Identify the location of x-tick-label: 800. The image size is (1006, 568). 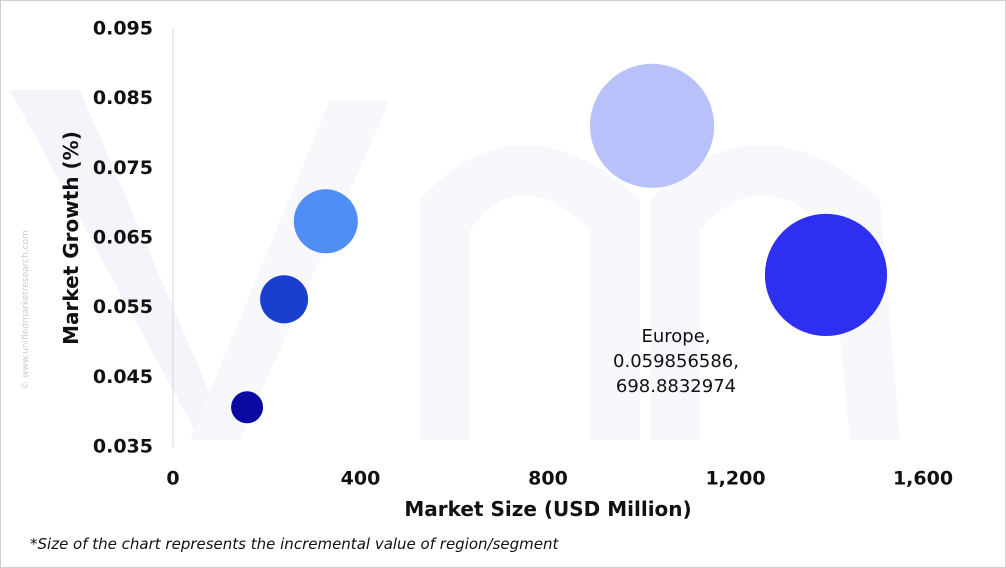
(548, 479).